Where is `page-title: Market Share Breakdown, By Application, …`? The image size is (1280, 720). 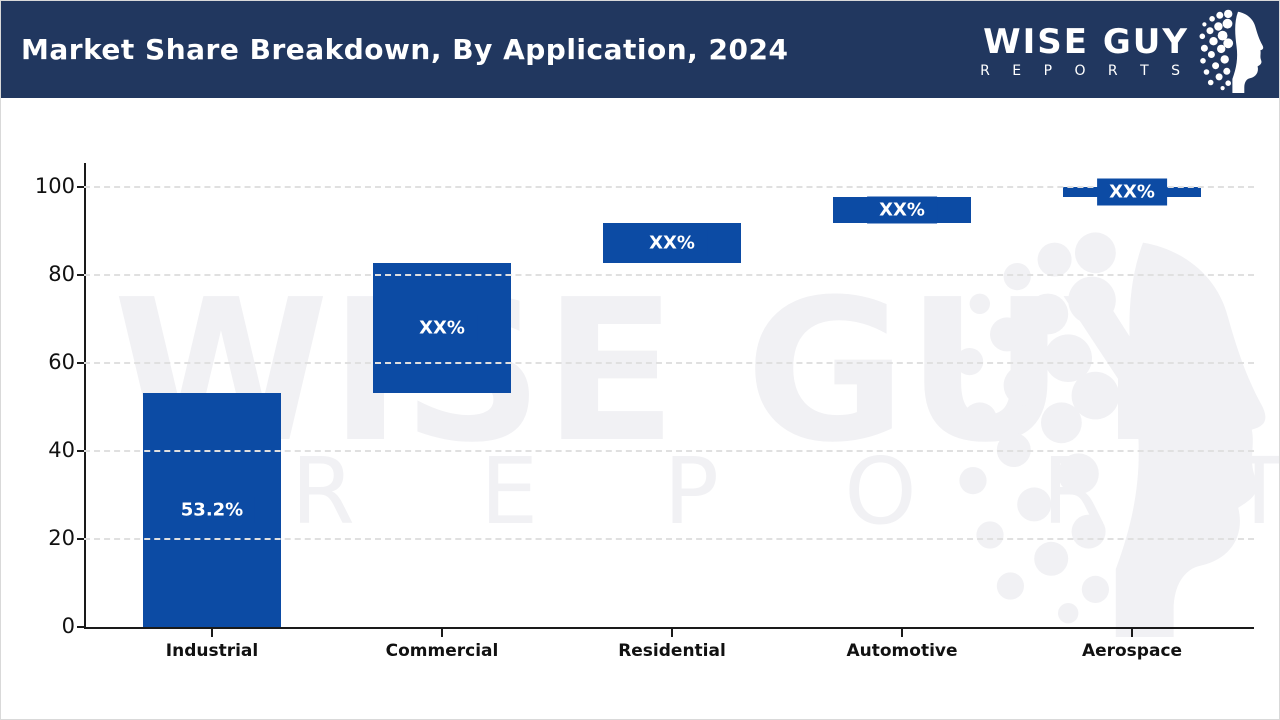
page-title: Market Share Breakdown, By Application, … is located at coordinates (405, 49).